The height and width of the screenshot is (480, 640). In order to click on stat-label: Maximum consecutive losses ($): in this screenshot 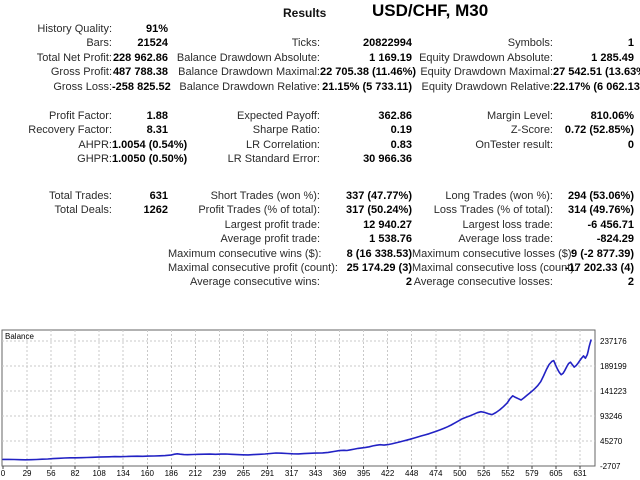, I will do `click(493, 253)`.